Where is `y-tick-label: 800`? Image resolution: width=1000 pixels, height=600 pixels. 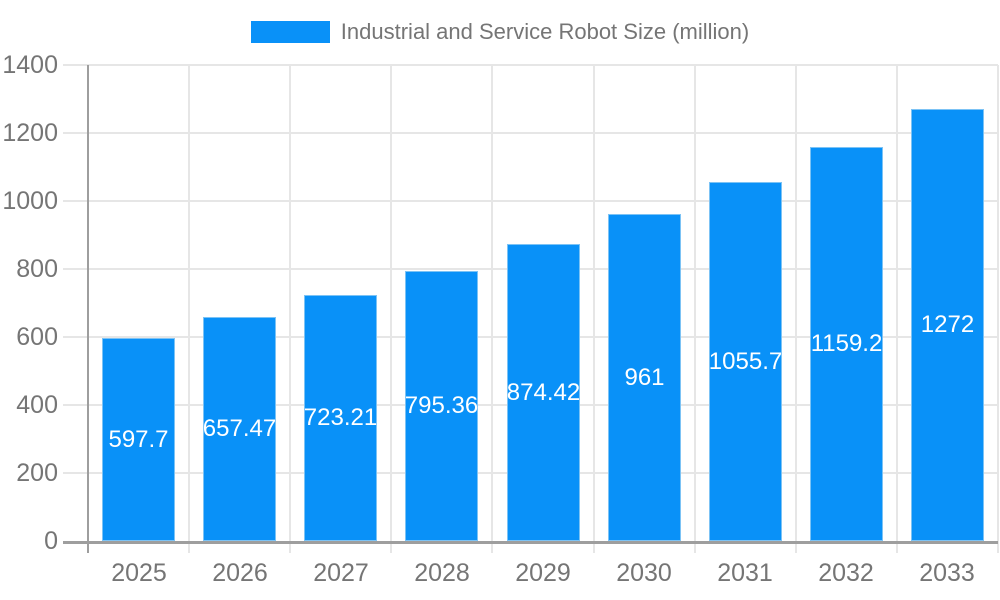 y-tick-label: 800 is located at coordinates (37, 269).